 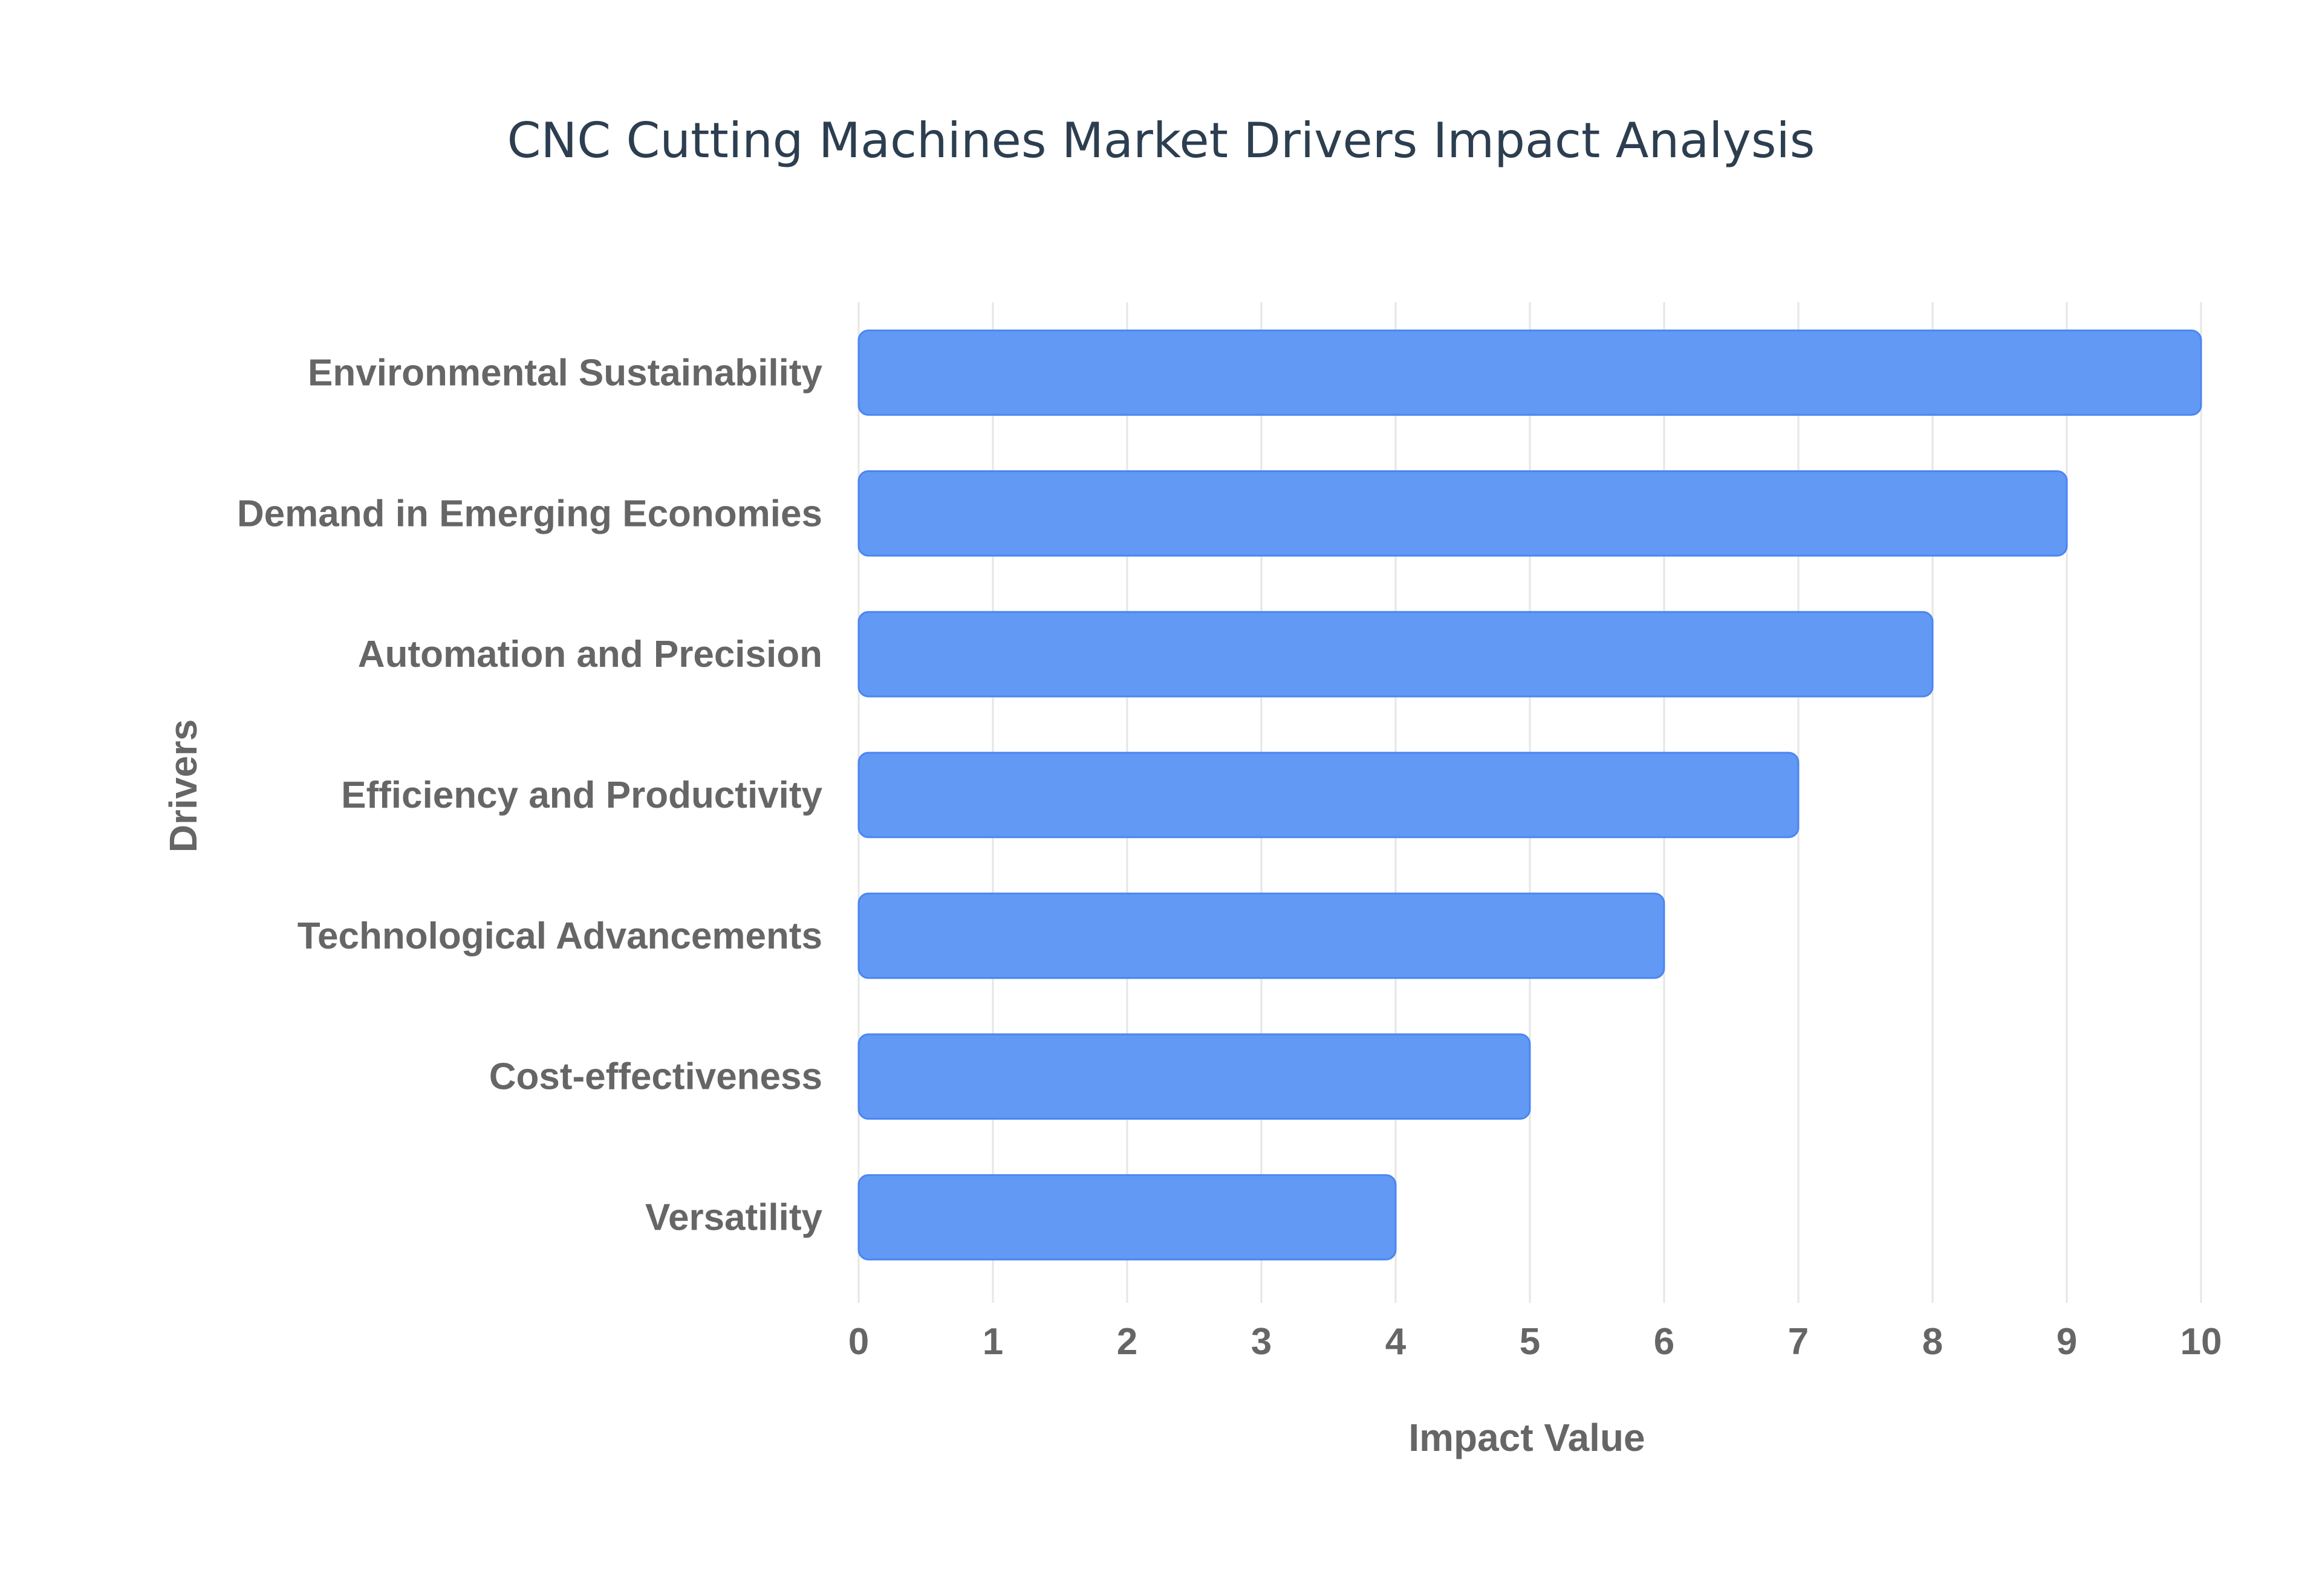 I want to click on x-tick-label: 5, so click(x=1530, y=1342).